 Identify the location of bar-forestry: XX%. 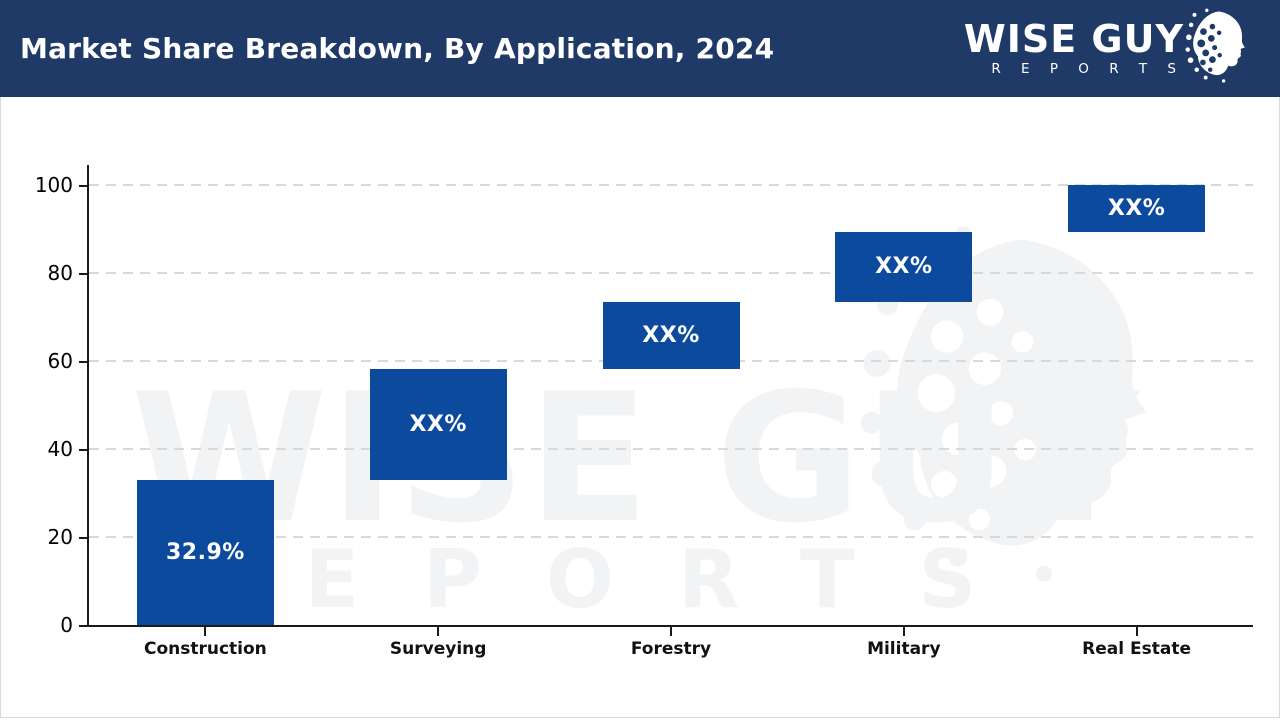
(671, 335).